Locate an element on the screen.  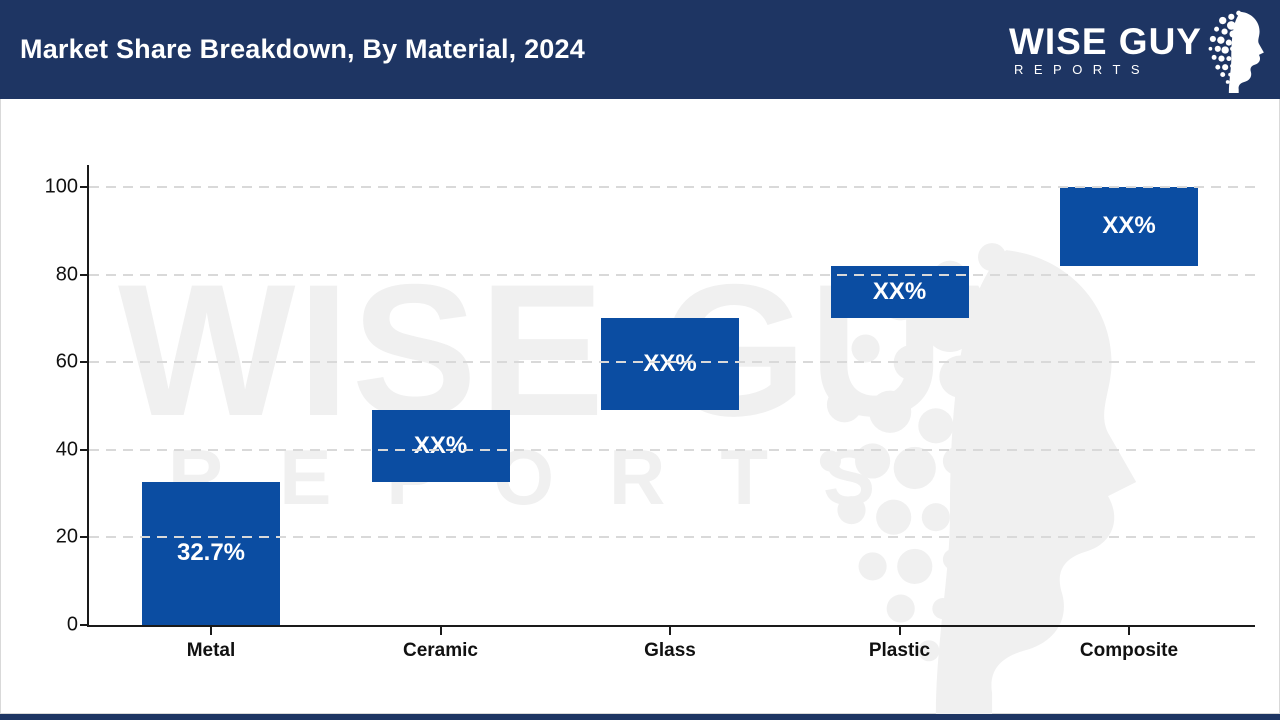
category-label: Metal is located at coordinates (211, 650).